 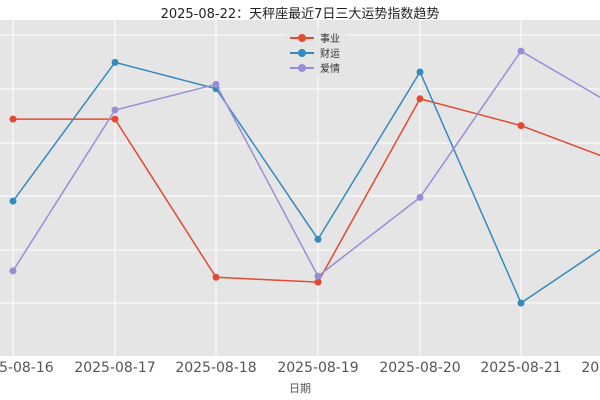 I want to click on legend-label: 财运, so click(x=330, y=54).